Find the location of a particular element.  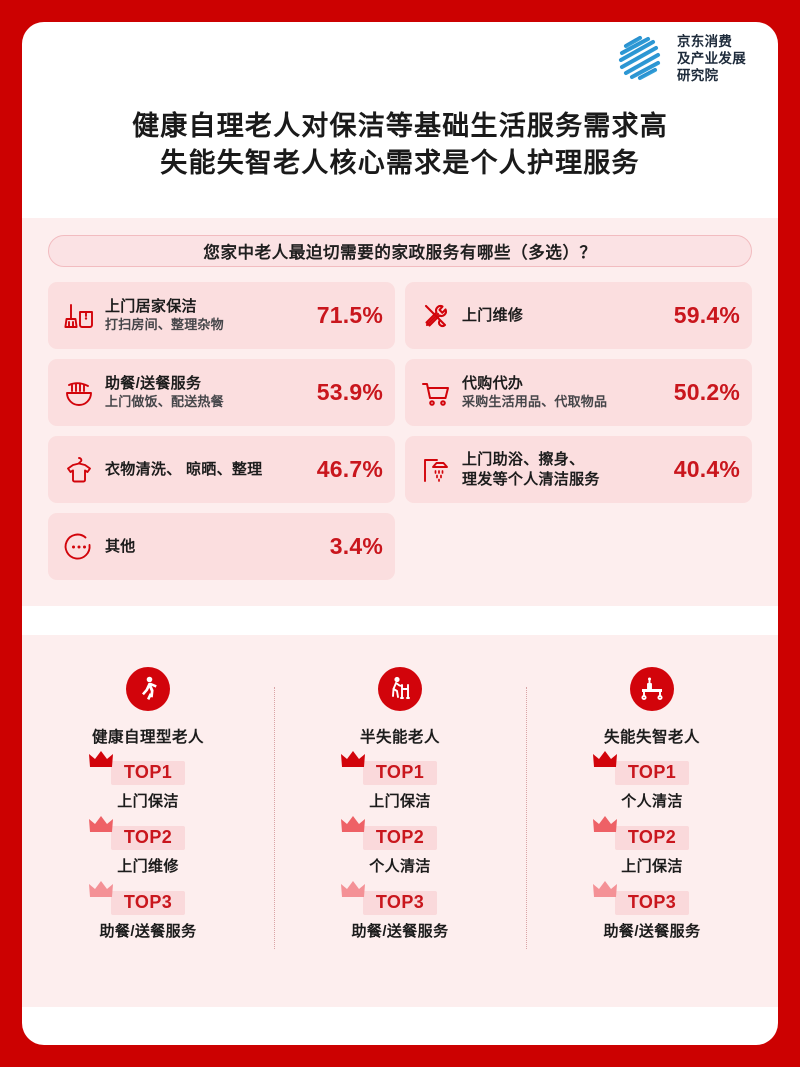

service-name: 上门居家保洁 is located at coordinates (151, 306).